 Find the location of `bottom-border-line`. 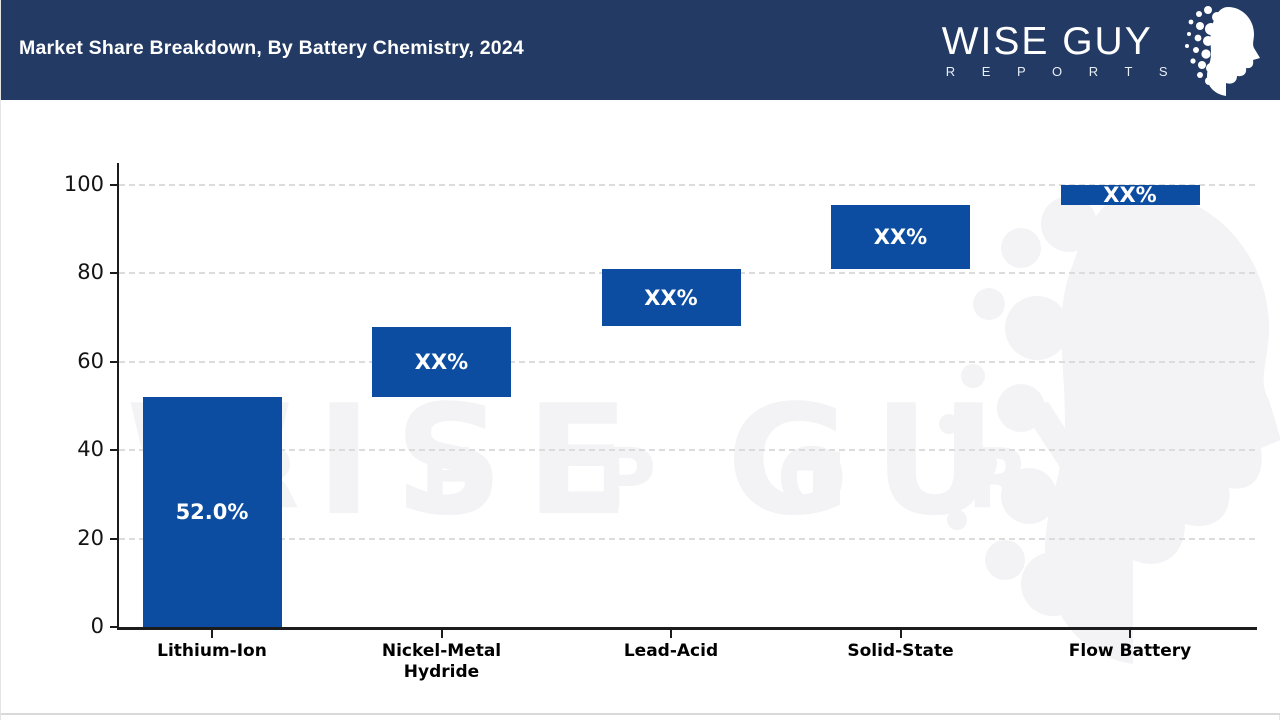

bottom-border-line is located at coordinates (640, 714).